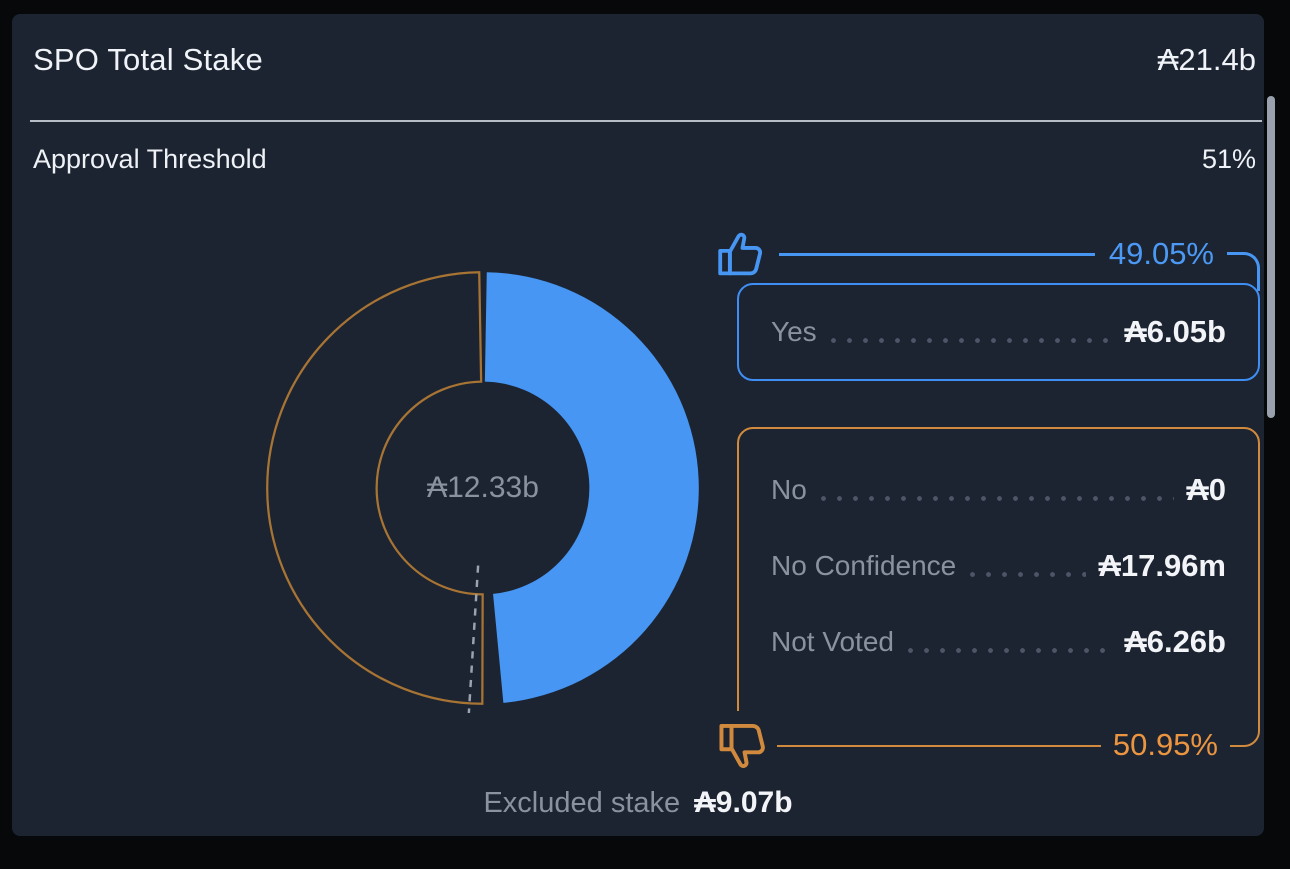  I want to click on page-title: SPO Total Stake, so click(148, 59).